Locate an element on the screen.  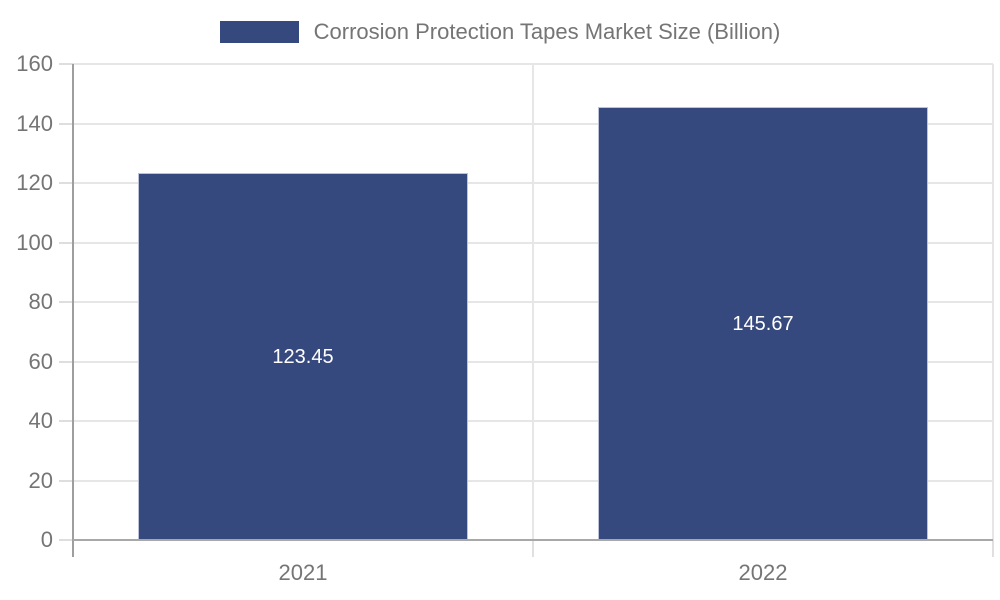
y-tick-label: 80 is located at coordinates (40, 301).